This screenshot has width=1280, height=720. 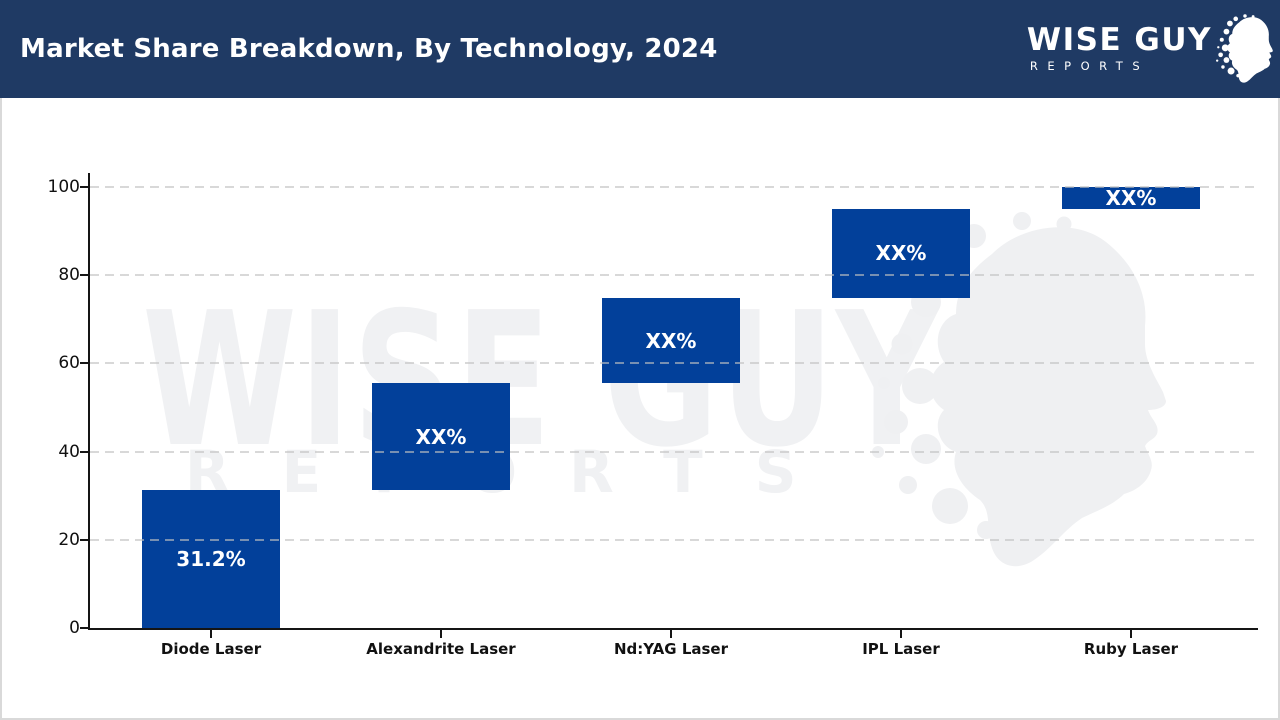 What do you see at coordinates (1131, 649) in the screenshot?
I see `x-axis-category-label: Ruby Laser` at bounding box center [1131, 649].